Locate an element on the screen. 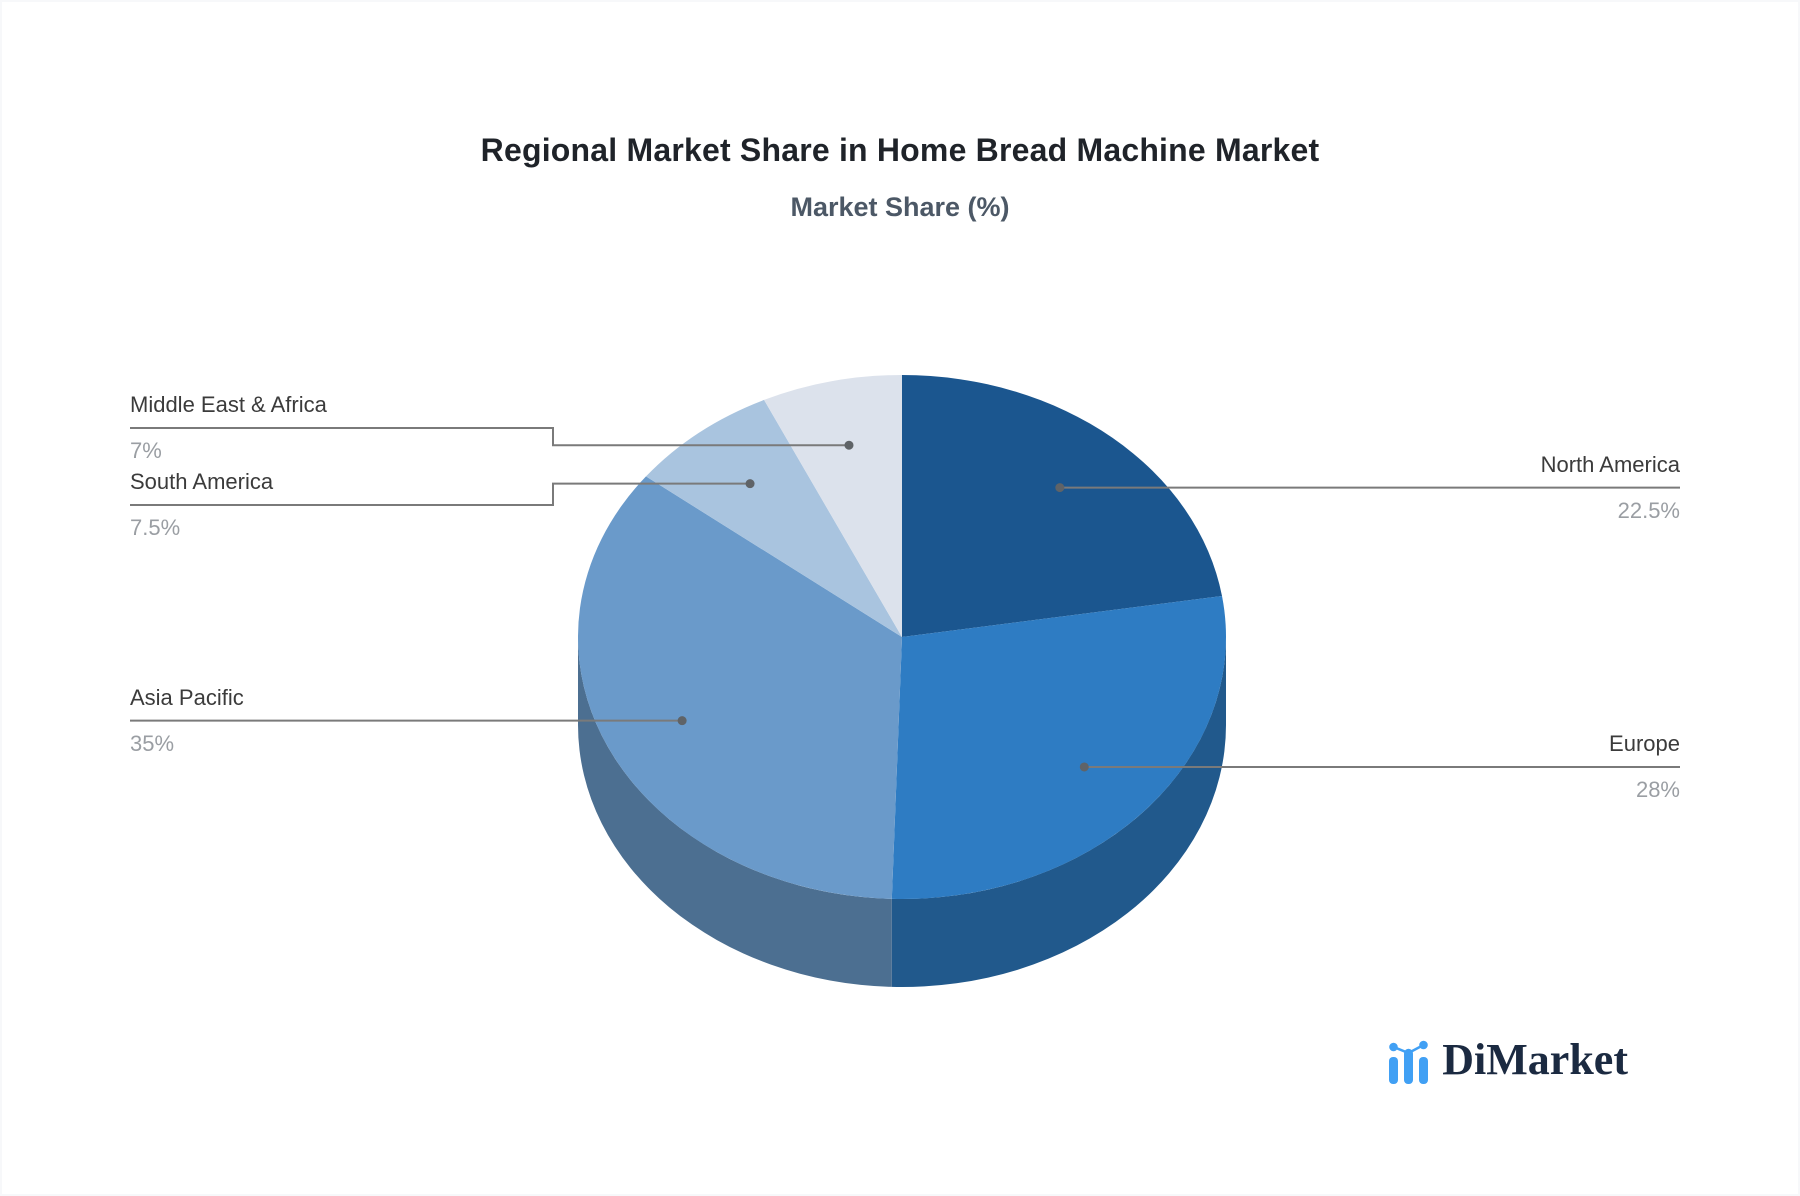  pie-slice-middle-east-africa is located at coordinates (833, 506).